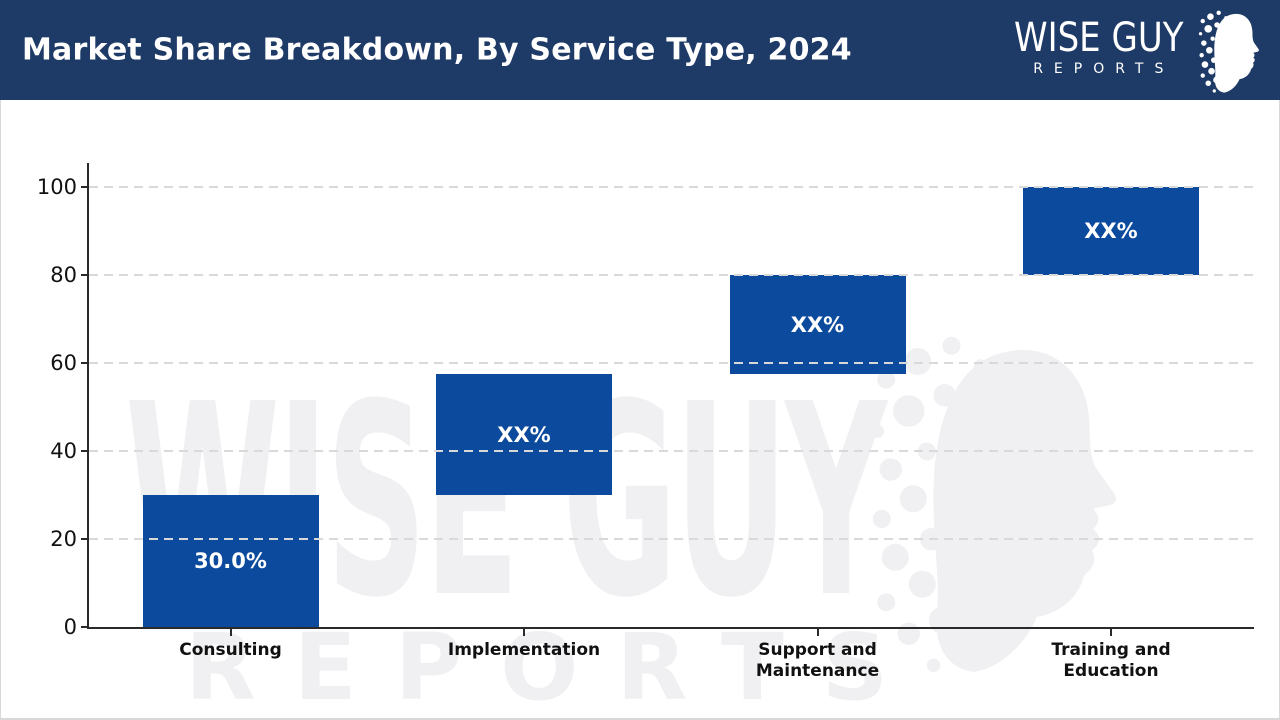 The image size is (1280, 720). Describe the element at coordinates (1233, 53) in the screenshot. I see `wiseguy-face-icon` at that location.